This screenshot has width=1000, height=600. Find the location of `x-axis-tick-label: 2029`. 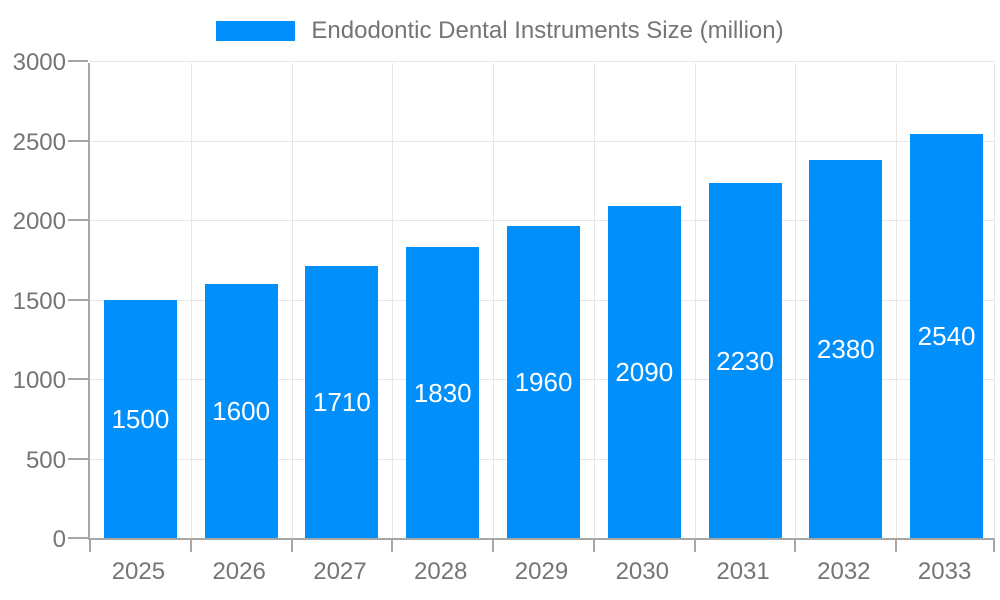

x-axis-tick-label: 2029 is located at coordinates (541, 571).